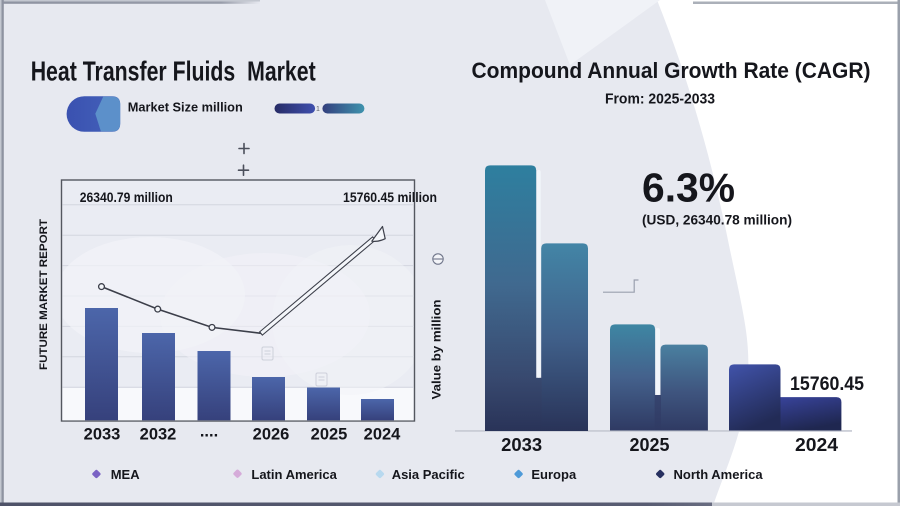 This screenshot has width=900, height=506. What do you see at coordinates (428, 474) in the screenshot?
I see `svg-text: Asia Pacific` at bounding box center [428, 474].